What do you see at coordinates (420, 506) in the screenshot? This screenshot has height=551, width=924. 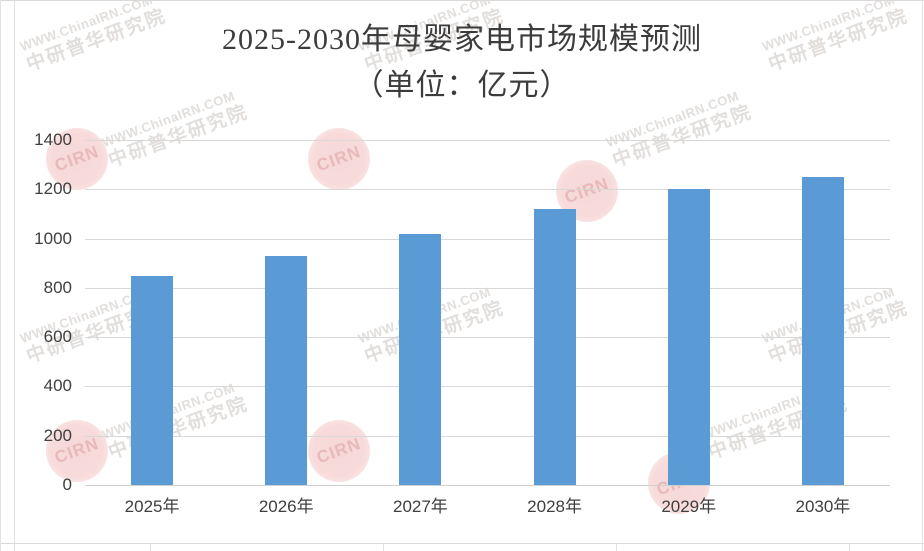 I see `x-axis-tick-label: 2027年` at bounding box center [420, 506].